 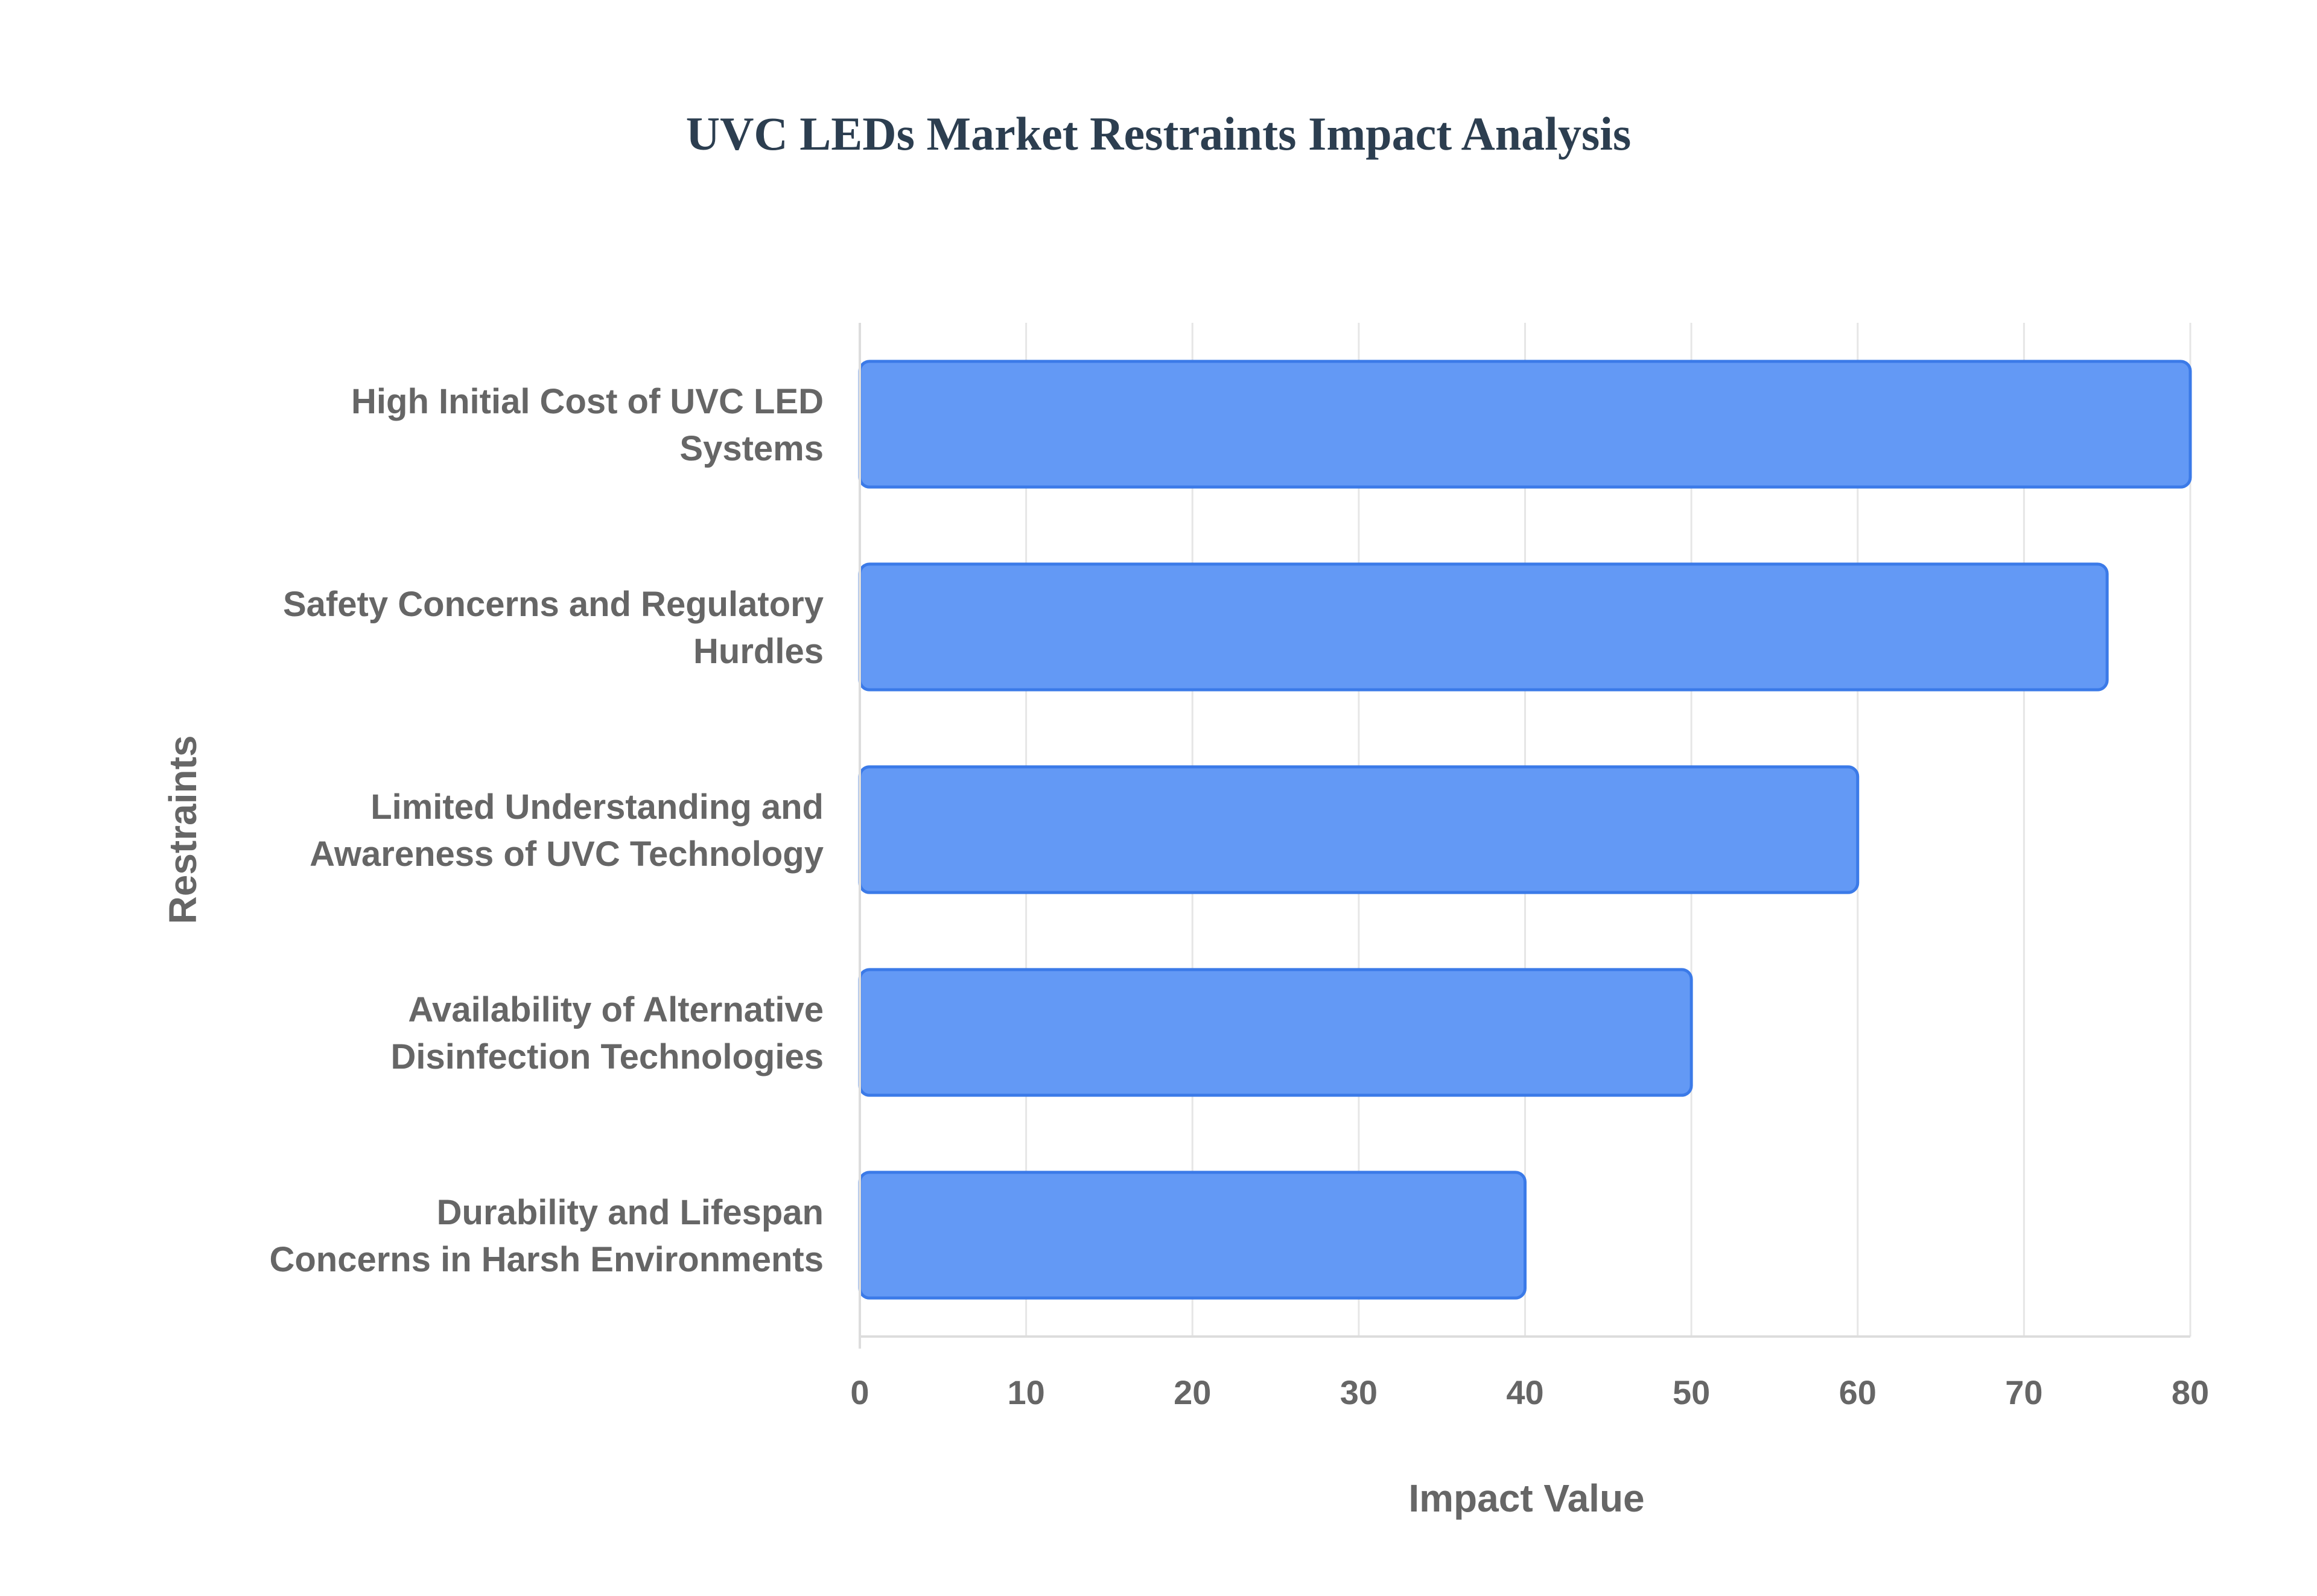 What do you see at coordinates (597, 807) in the screenshot?
I see `category-label-line: Limited Understanding and` at bounding box center [597, 807].